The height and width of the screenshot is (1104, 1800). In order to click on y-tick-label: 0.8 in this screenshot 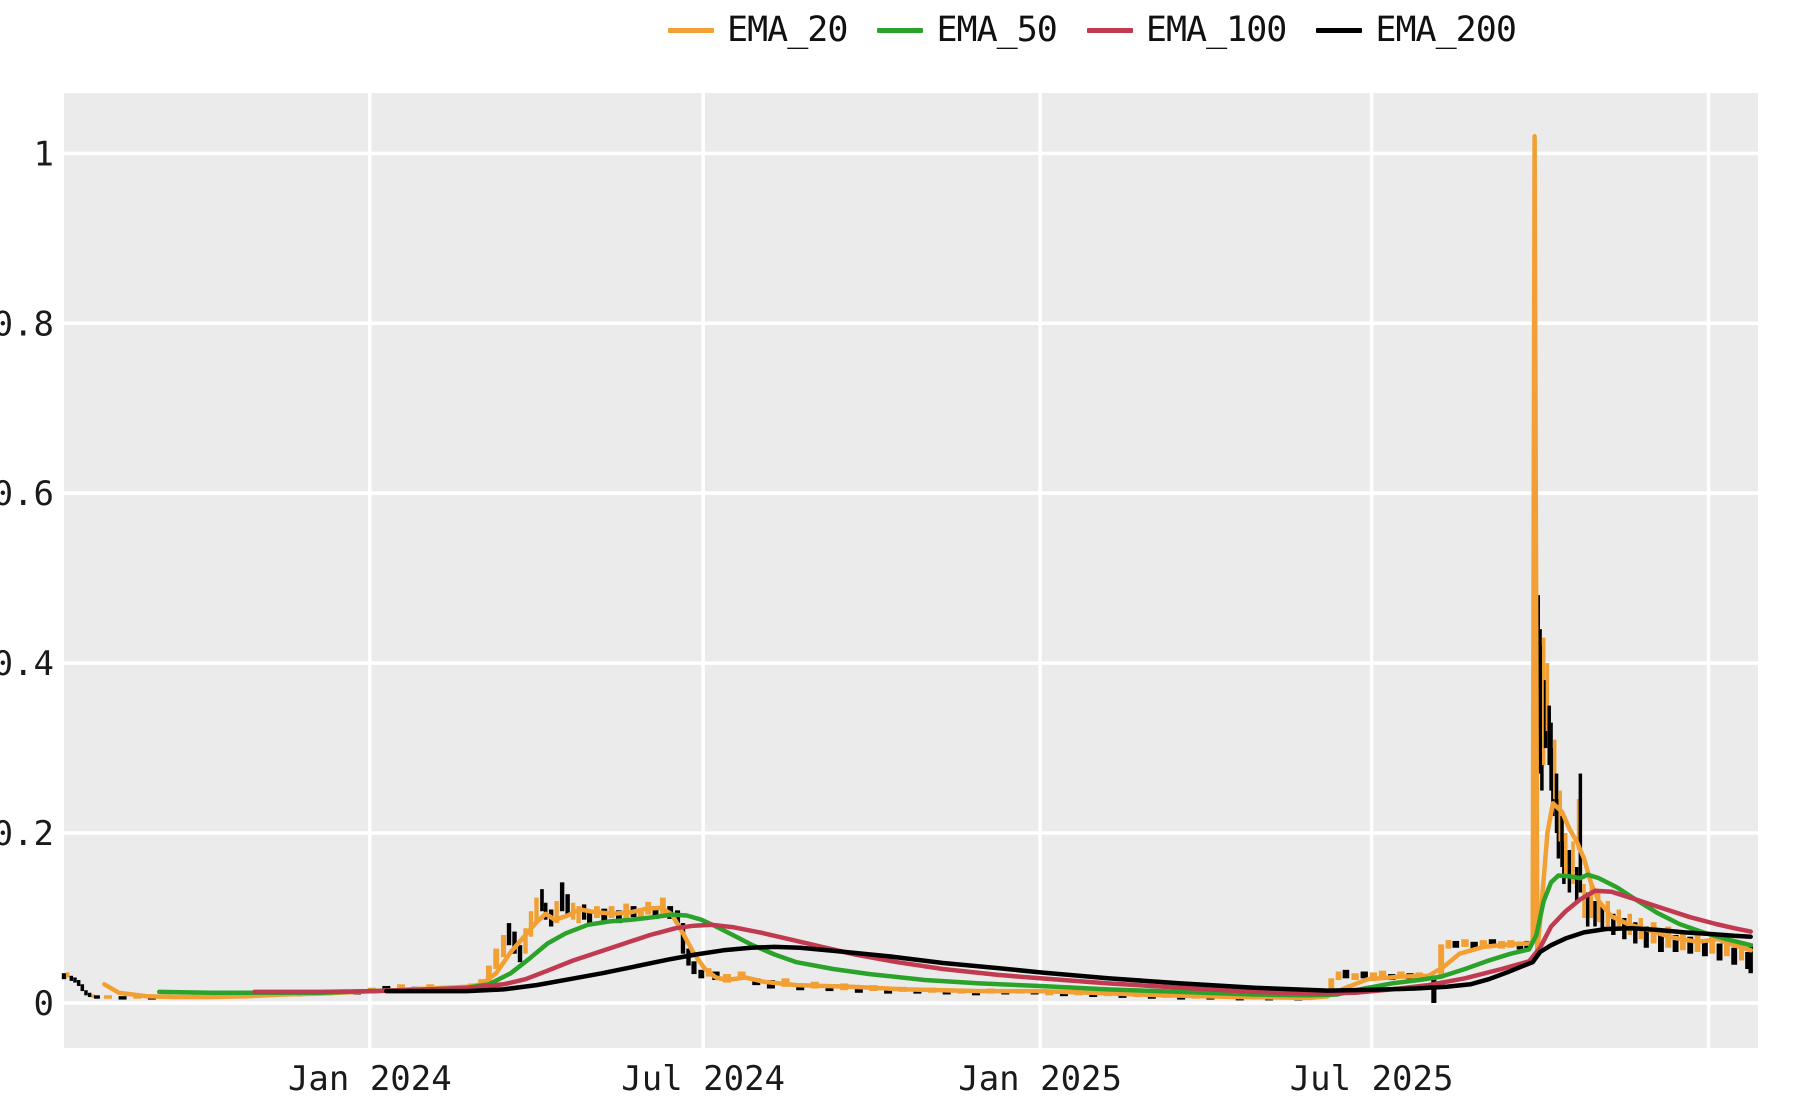, I will do `click(27, 324)`.